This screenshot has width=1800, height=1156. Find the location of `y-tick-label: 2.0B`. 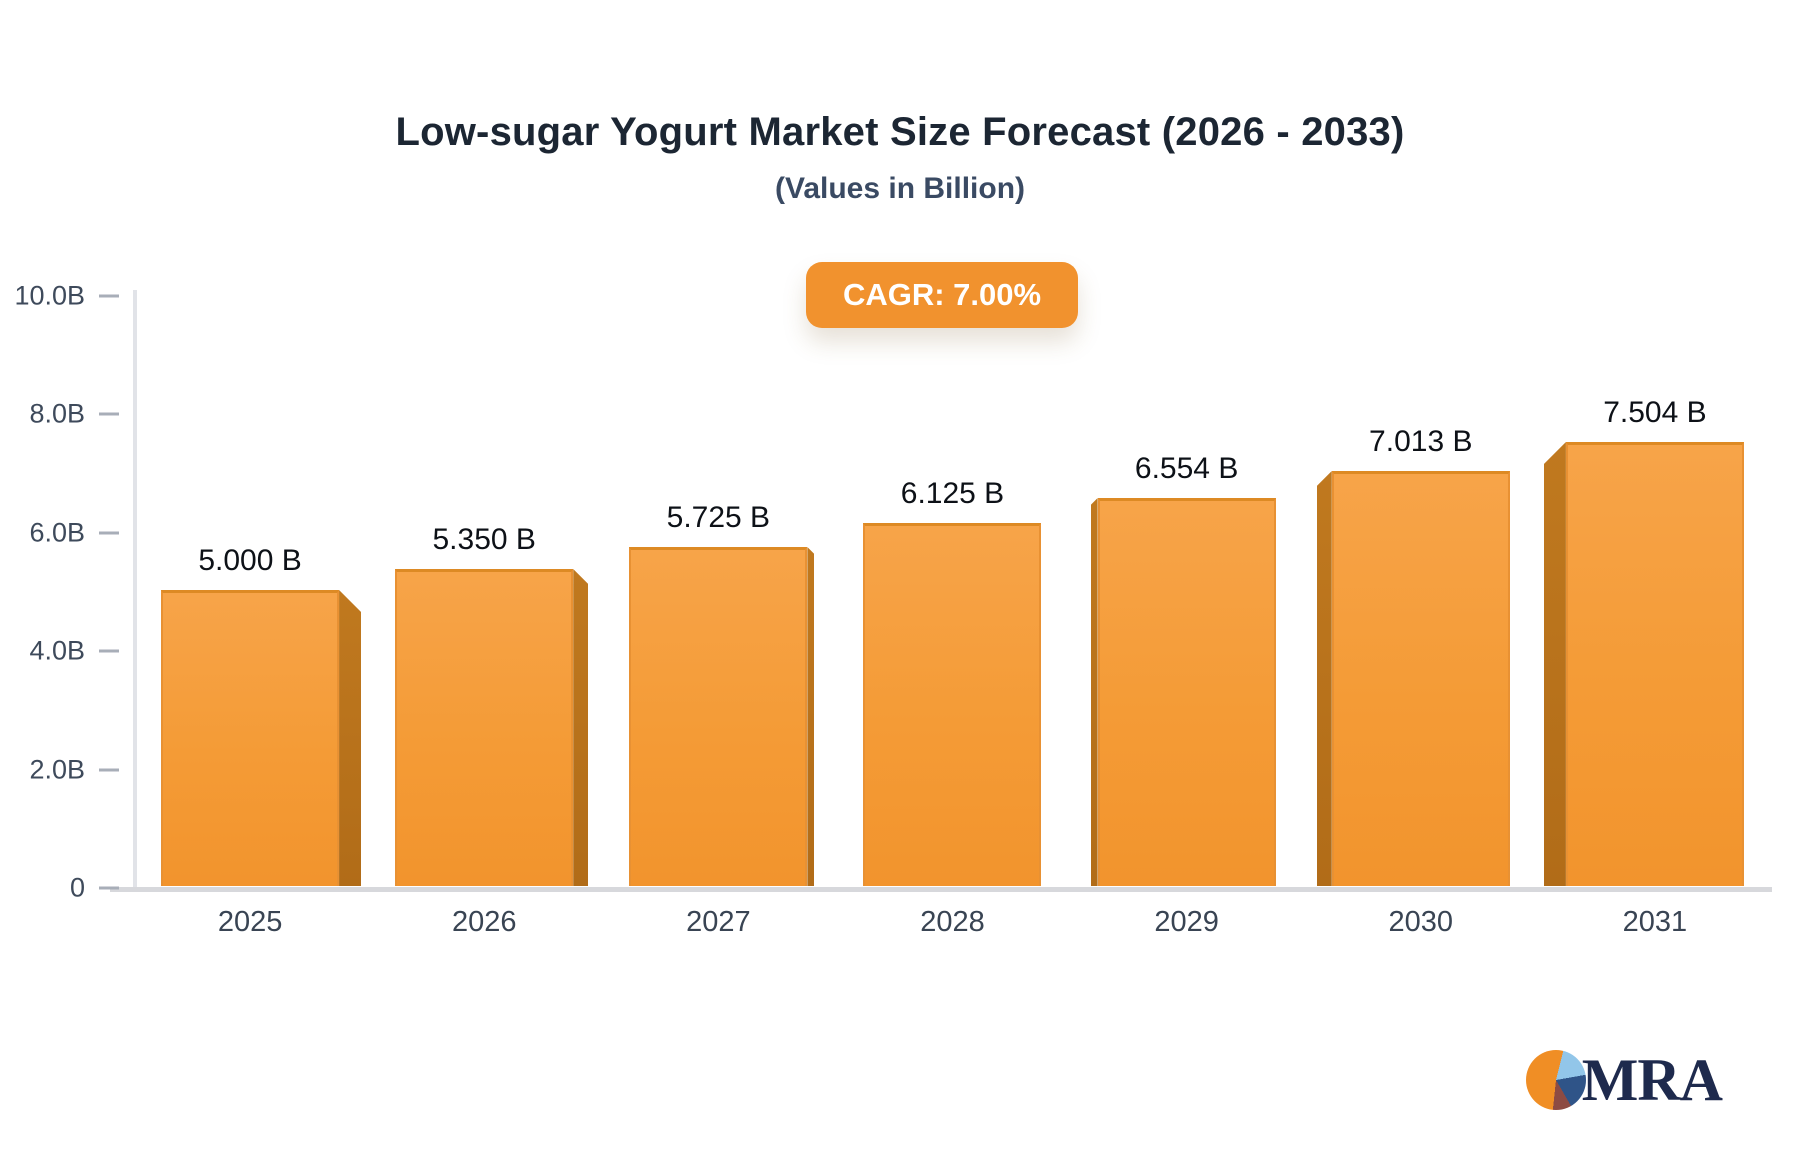

y-tick-label: 2.0B is located at coordinates (57, 769).